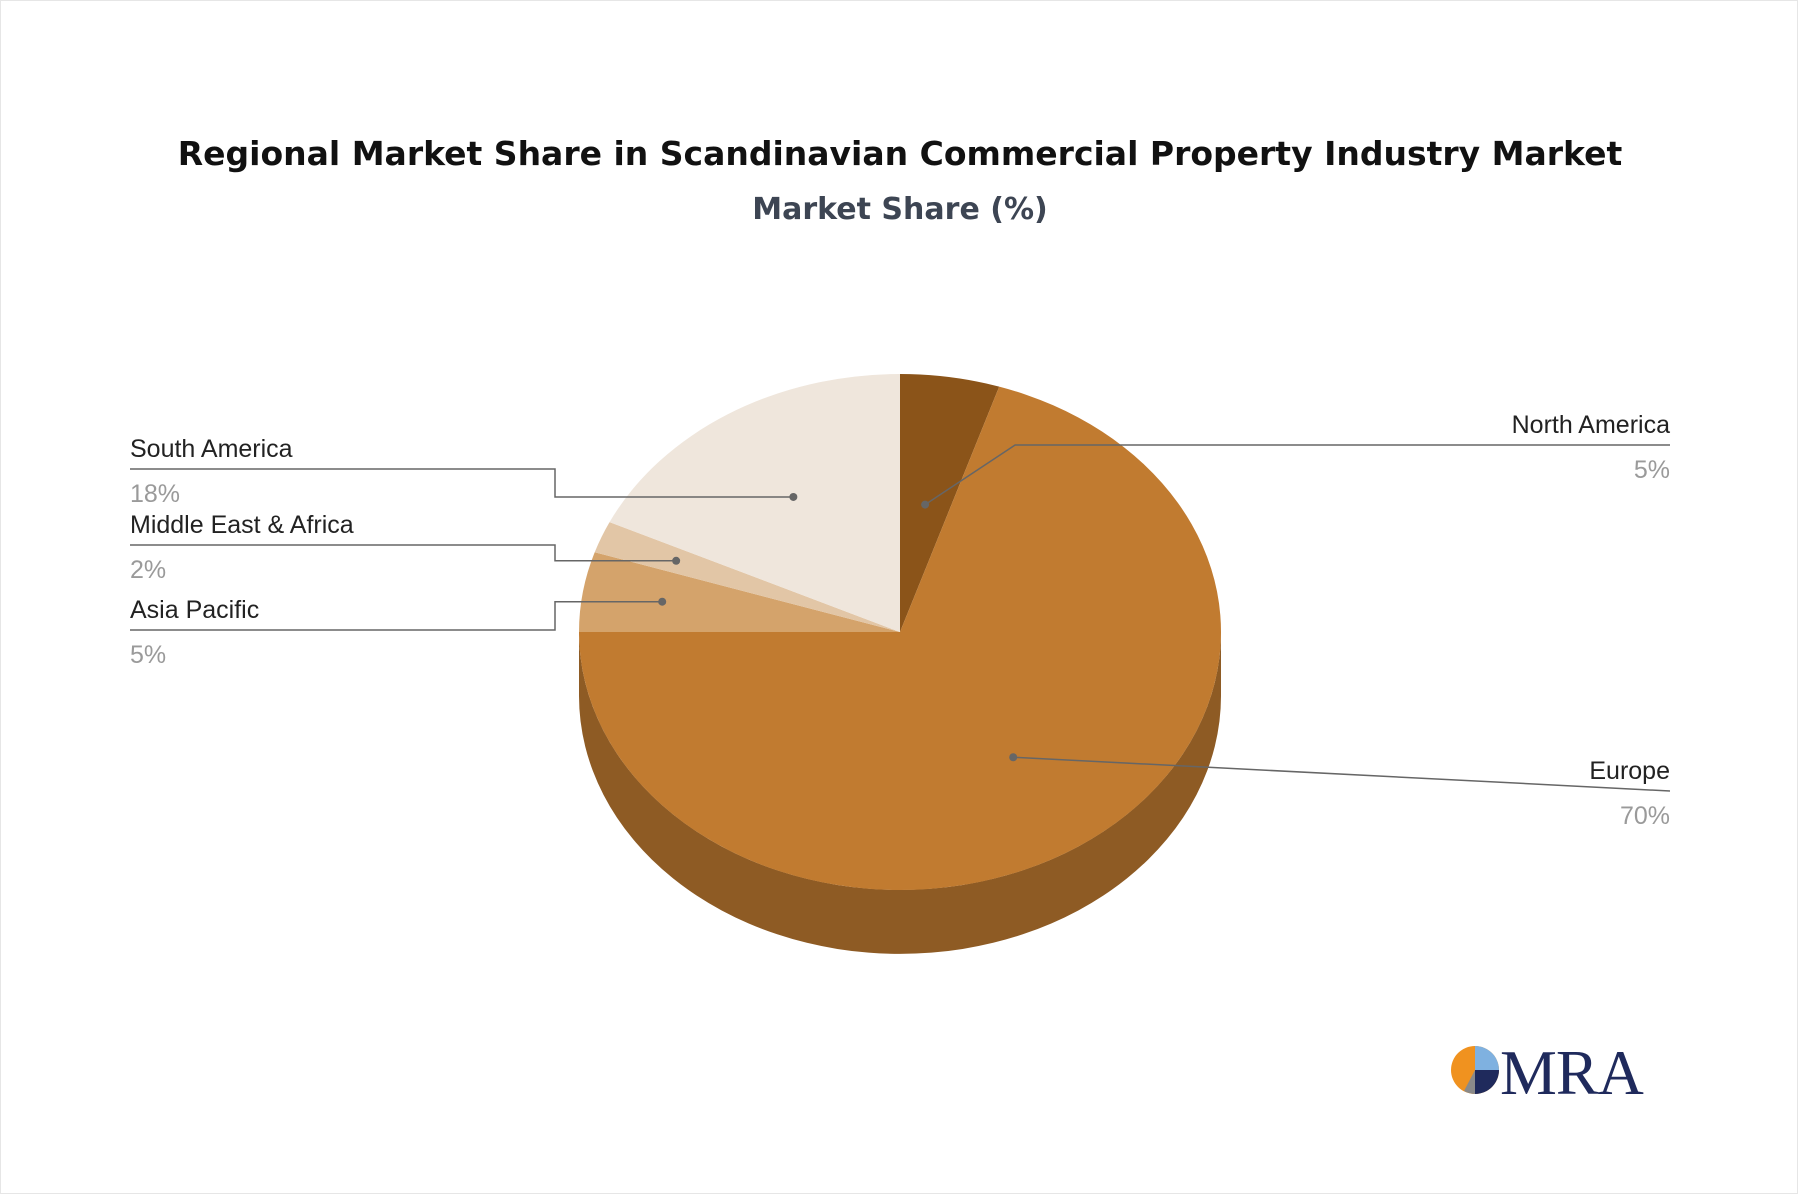 The height and width of the screenshot is (1196, 1800). Describe the element at coordinates (1013, 757) in the screenshot. I see `leader-dot-europe` at that location.